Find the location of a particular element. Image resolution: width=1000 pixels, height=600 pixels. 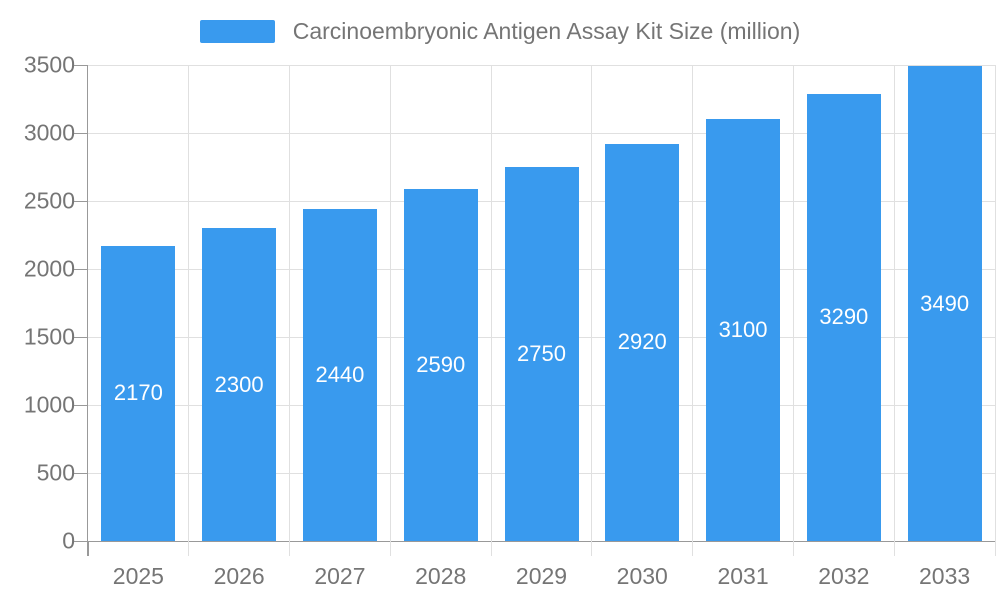

y-axis-tick-label: 500 is located at coordinates (55, 472).